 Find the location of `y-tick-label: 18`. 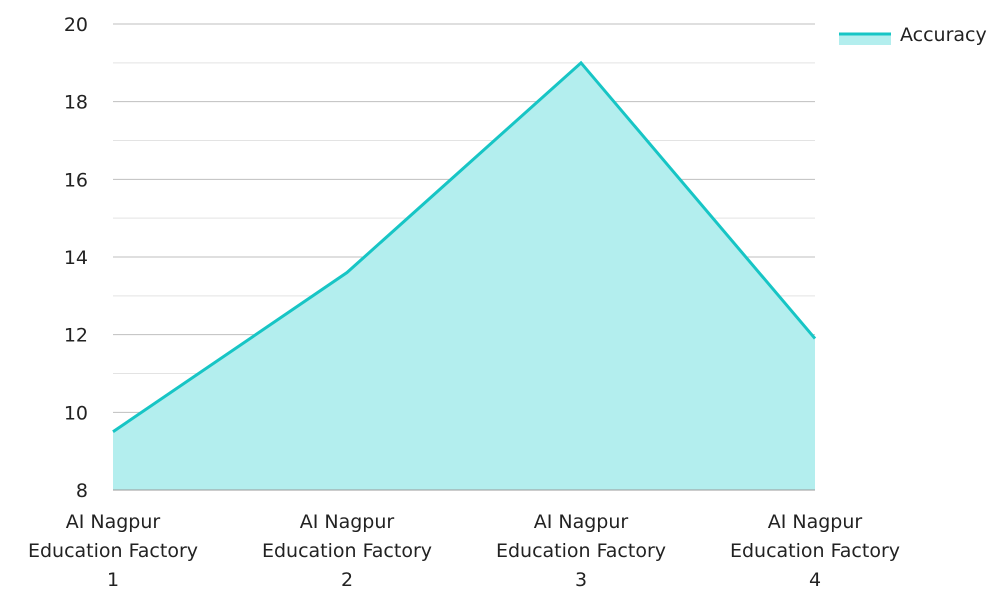

y-tick-label: 18 is located at coordinates (76, 103).